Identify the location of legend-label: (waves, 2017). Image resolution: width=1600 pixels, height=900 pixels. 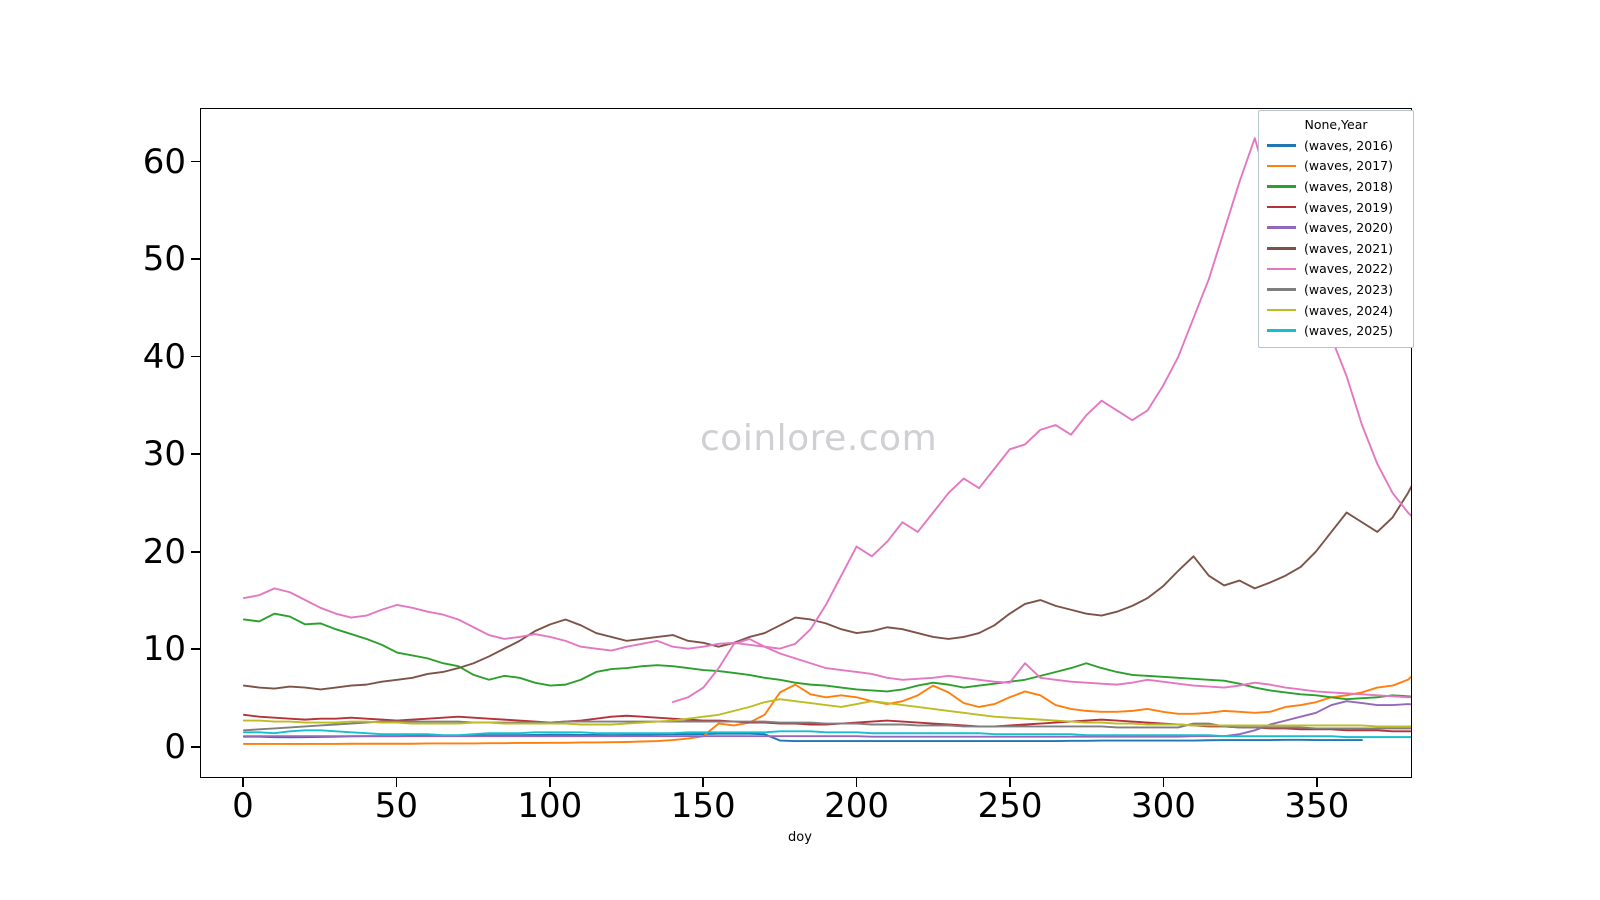
(1348, 166).